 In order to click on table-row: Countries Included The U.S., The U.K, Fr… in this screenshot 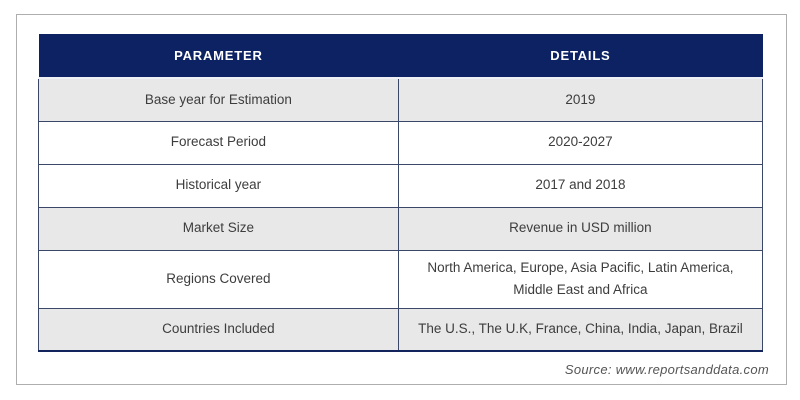, I will do `click(401, 330)`.